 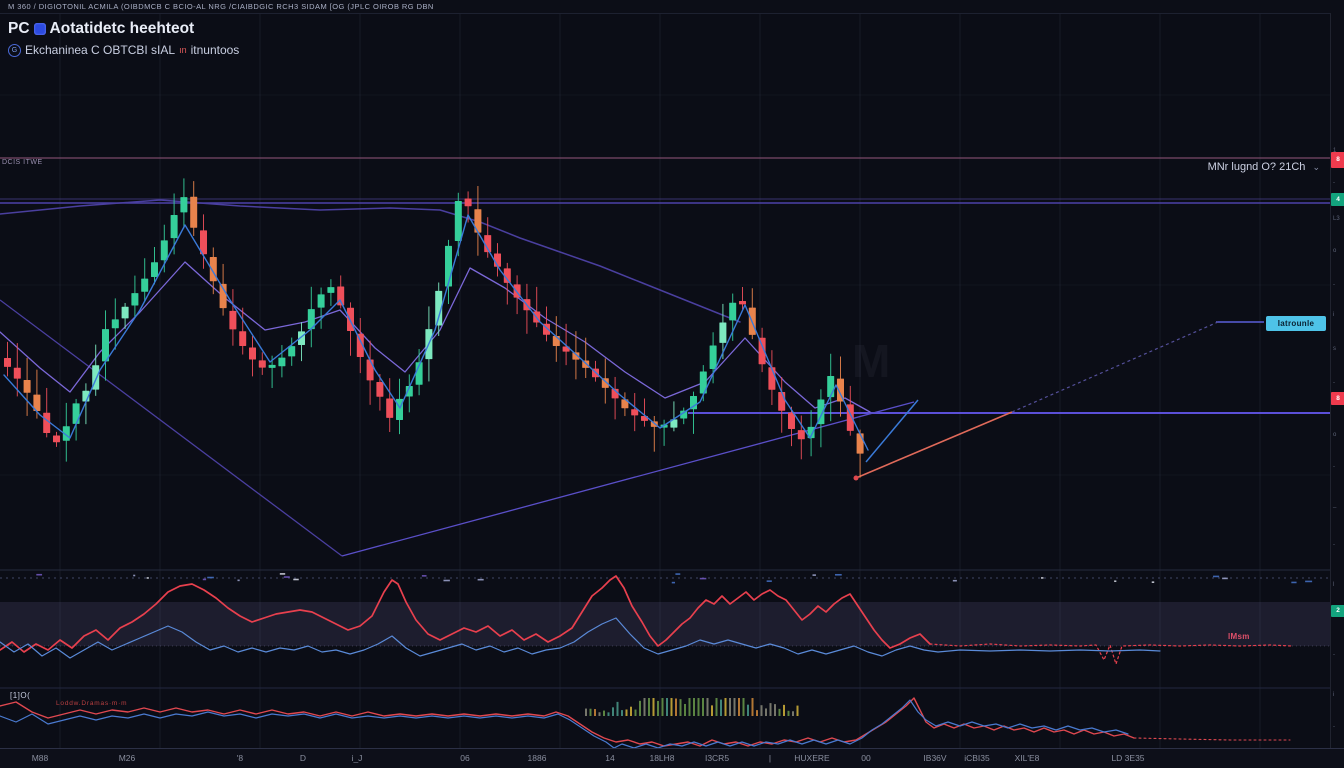 I want to click on indicator-bands, so click(x=665, y=624).